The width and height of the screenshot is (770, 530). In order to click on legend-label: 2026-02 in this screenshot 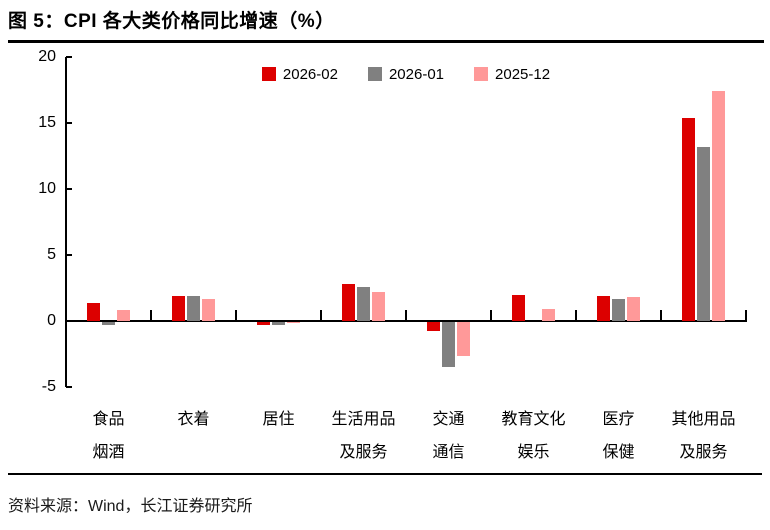, I will do `click(310, 74)`.